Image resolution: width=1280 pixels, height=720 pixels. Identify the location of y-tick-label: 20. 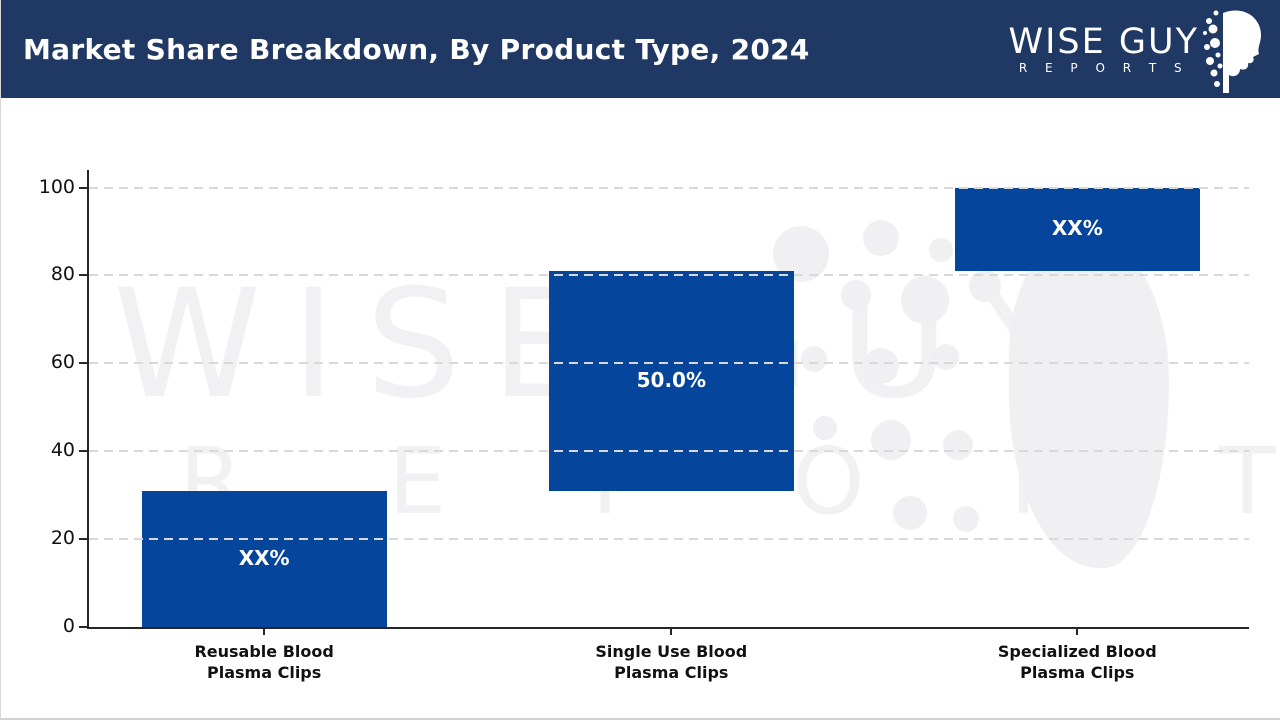
(62, 538).